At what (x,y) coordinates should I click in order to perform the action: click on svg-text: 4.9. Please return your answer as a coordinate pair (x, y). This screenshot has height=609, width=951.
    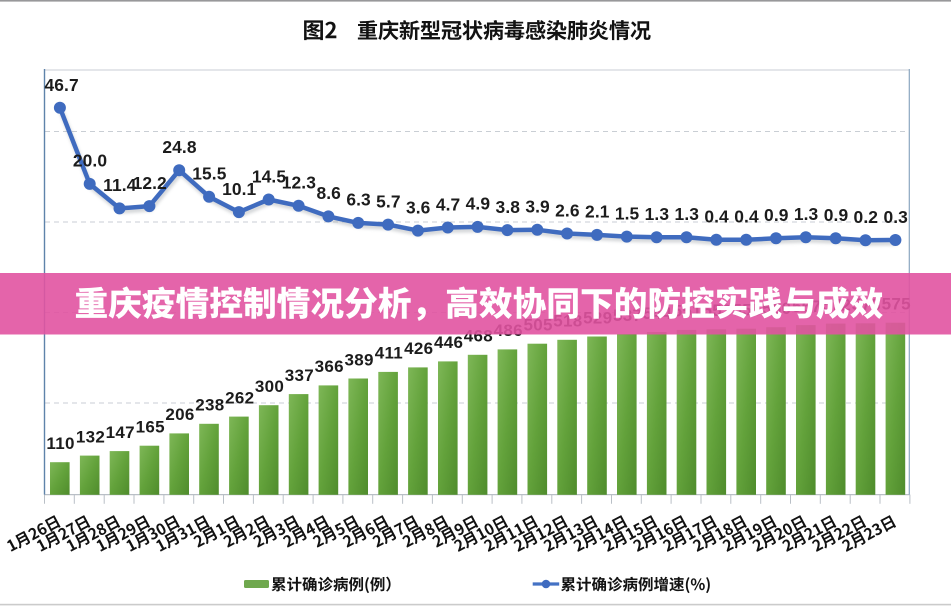
    Looking at the image, I should click on (478, 204).